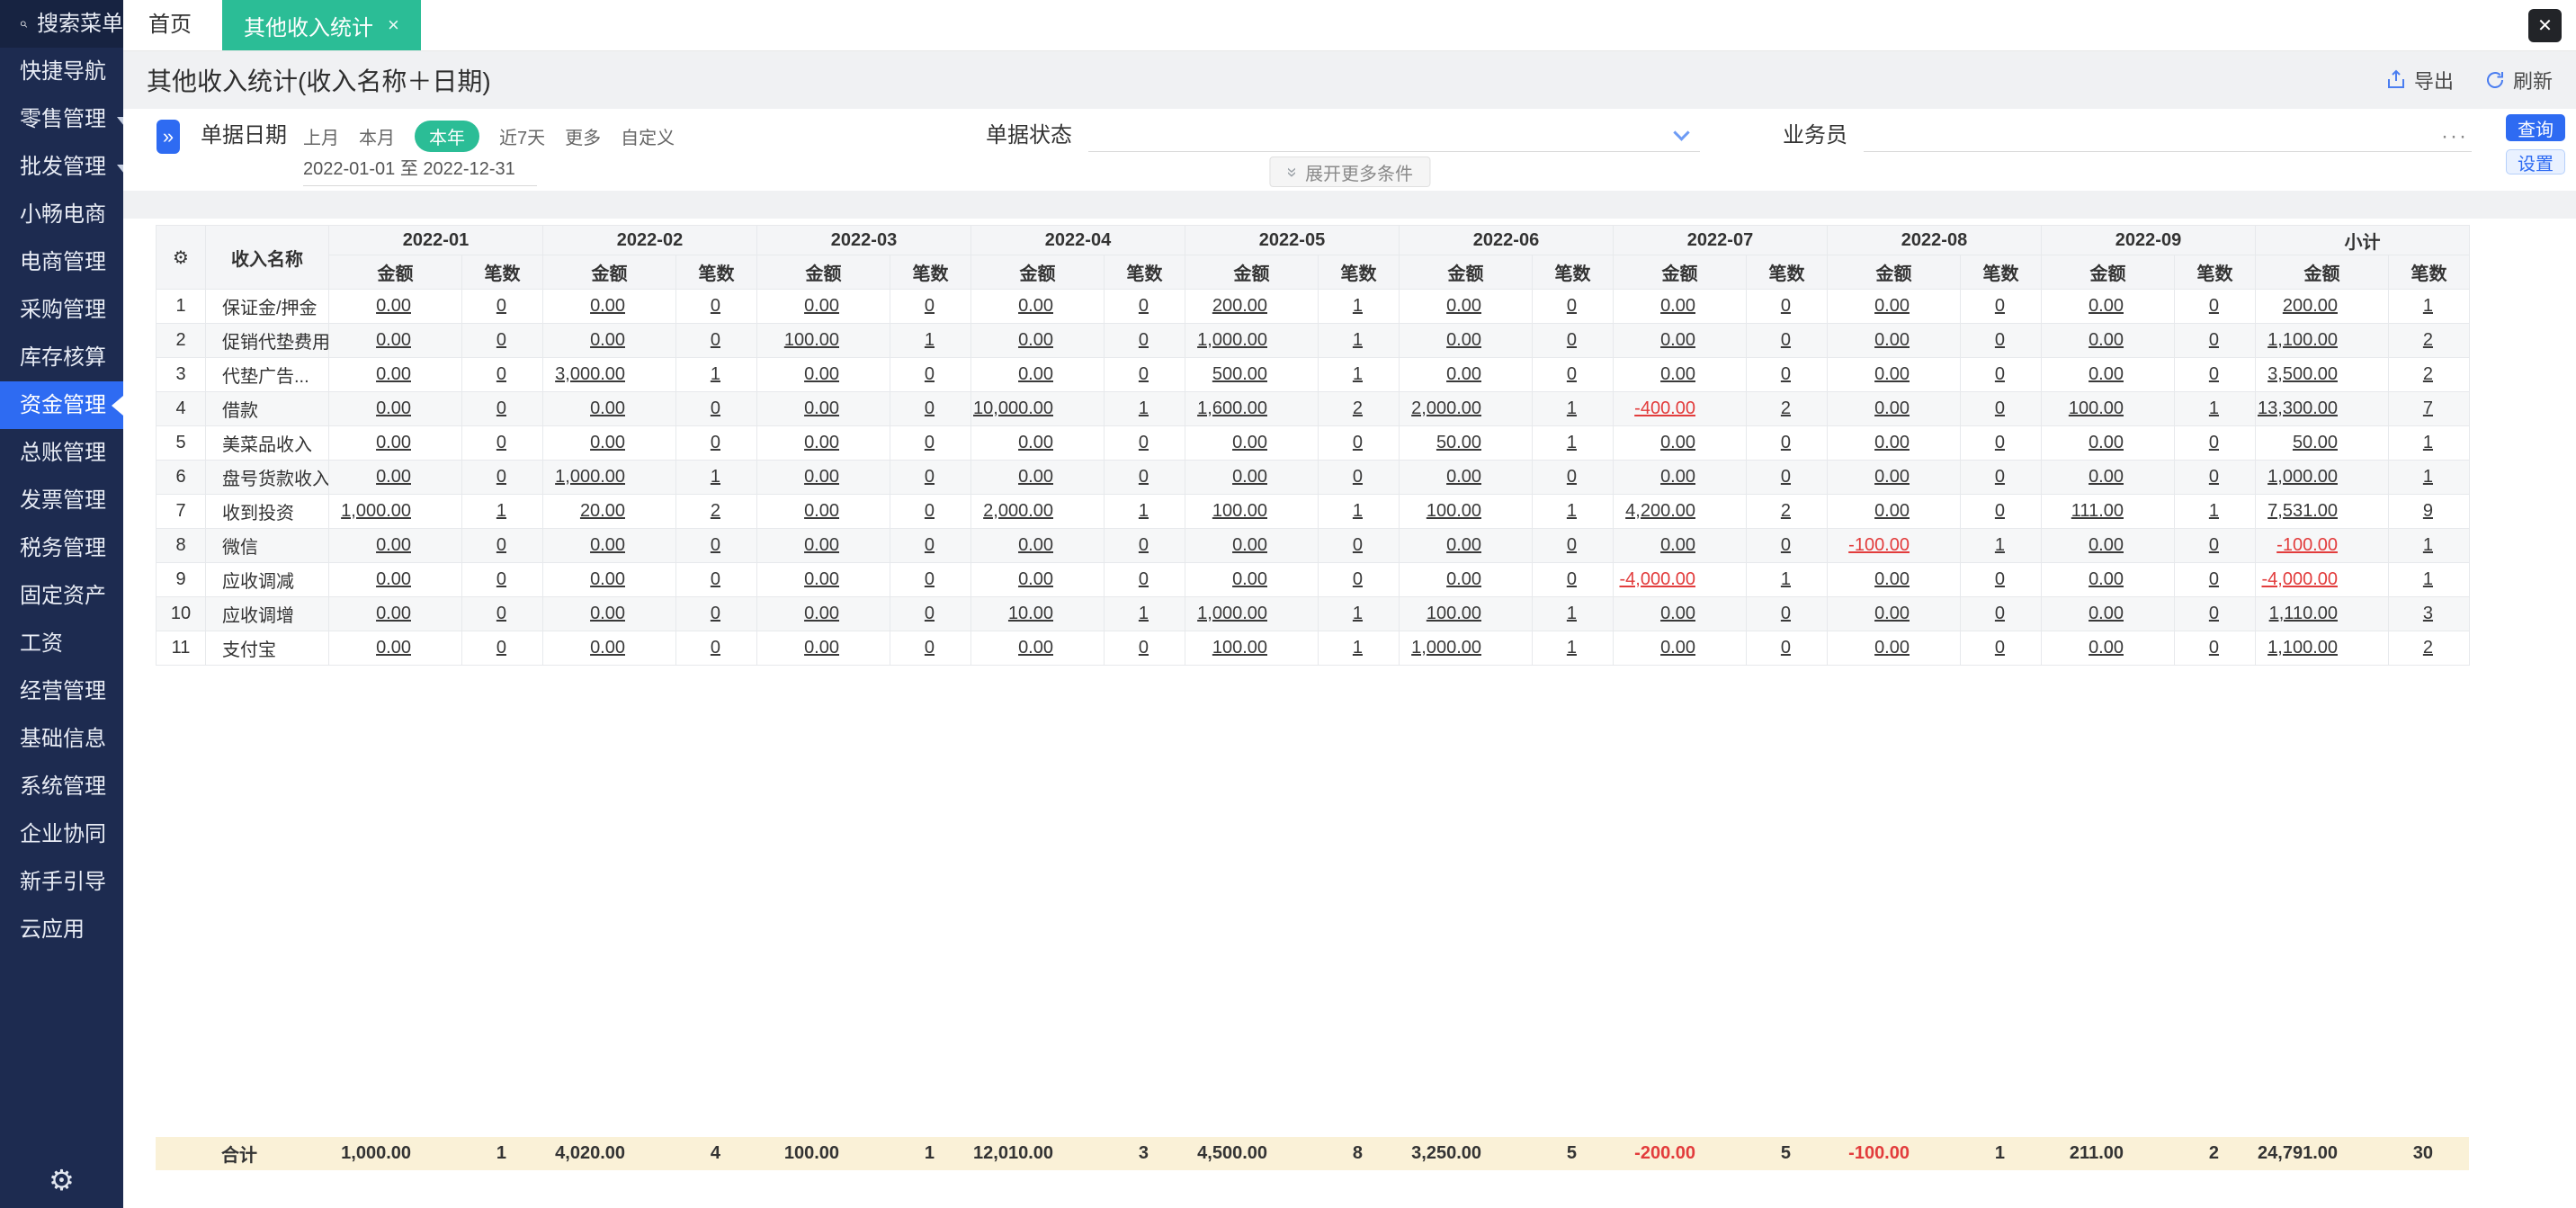  I want to click on window-close-button: ✕, so click(2545, 25).